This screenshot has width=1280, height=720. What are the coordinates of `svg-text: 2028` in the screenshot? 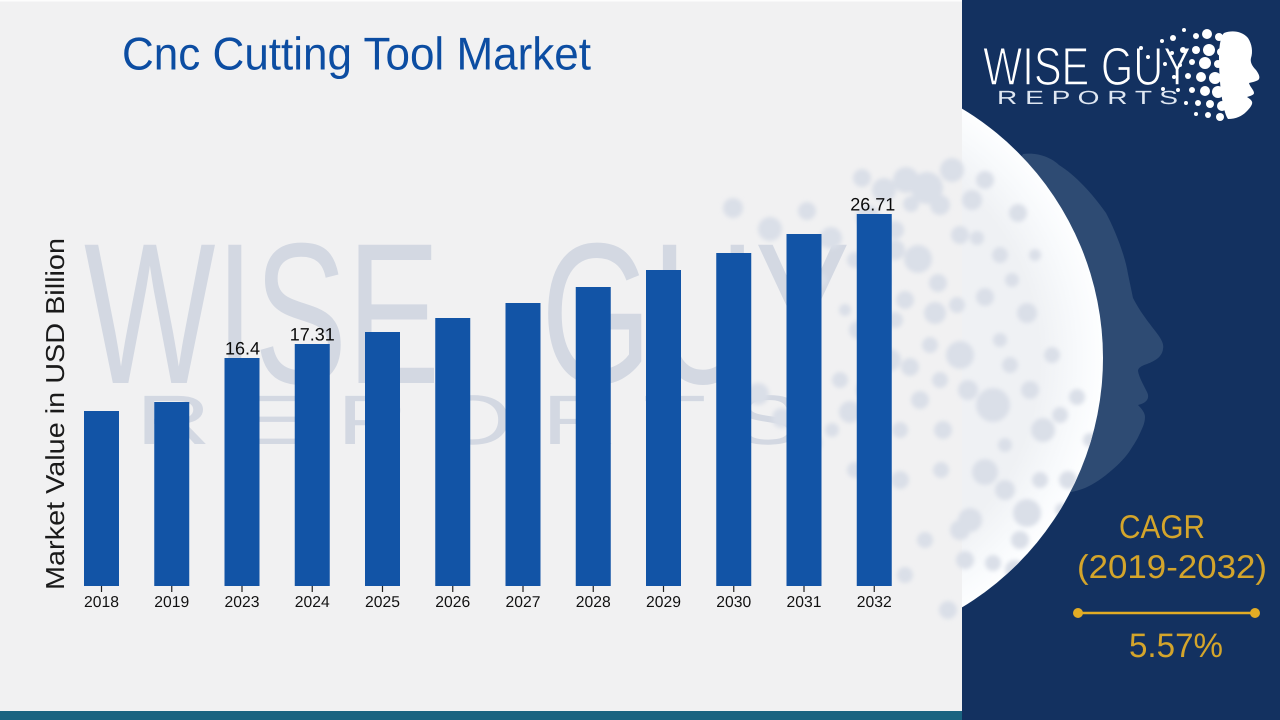 It's located at (593, 602).